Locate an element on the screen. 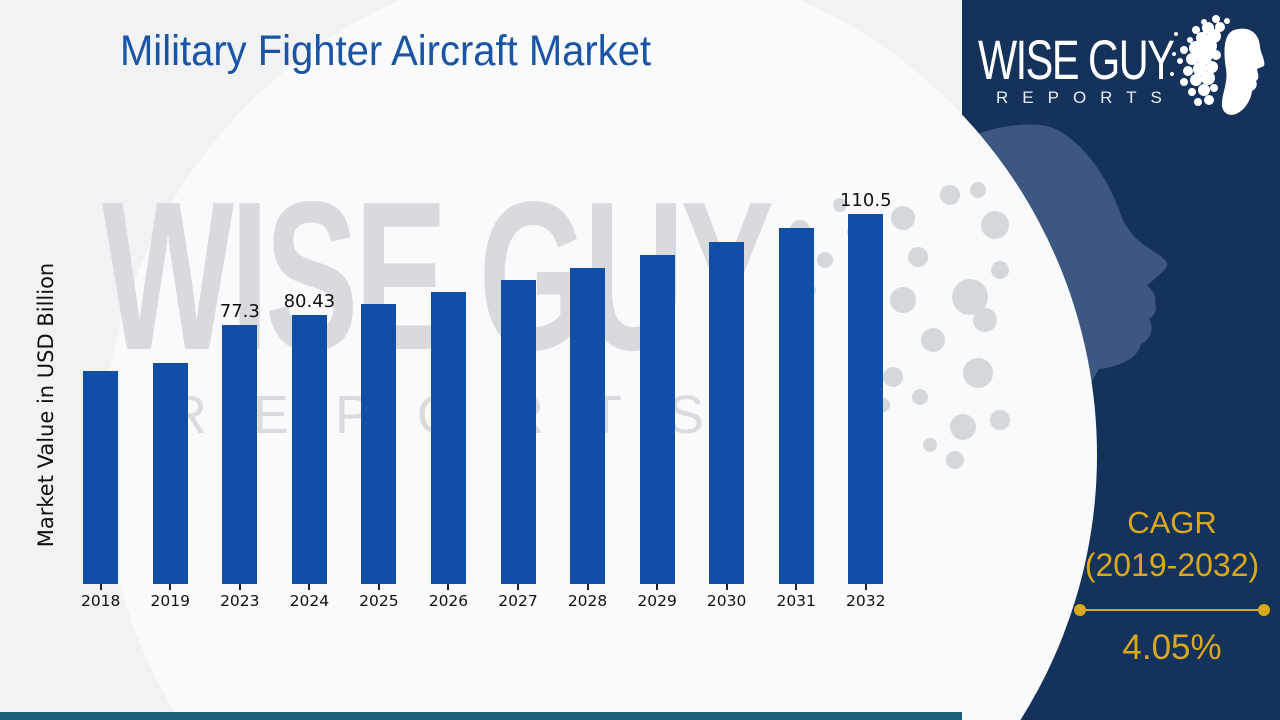 This screenshot has width=1280, height=720. x-tick-label: 2024 is located at coordinates (309, 601).